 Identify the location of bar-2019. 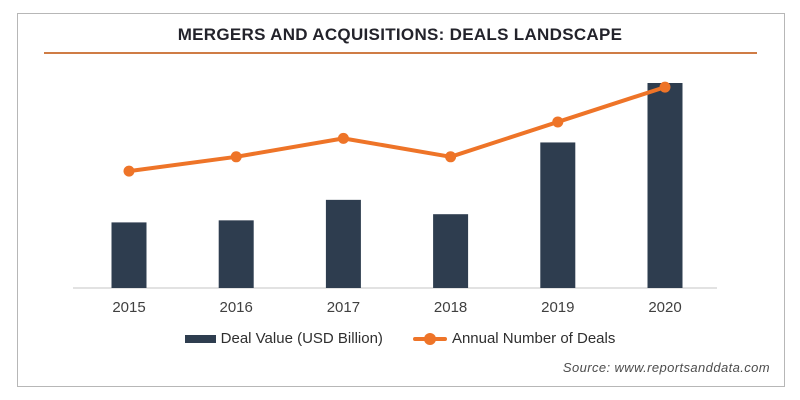
(558, 215).